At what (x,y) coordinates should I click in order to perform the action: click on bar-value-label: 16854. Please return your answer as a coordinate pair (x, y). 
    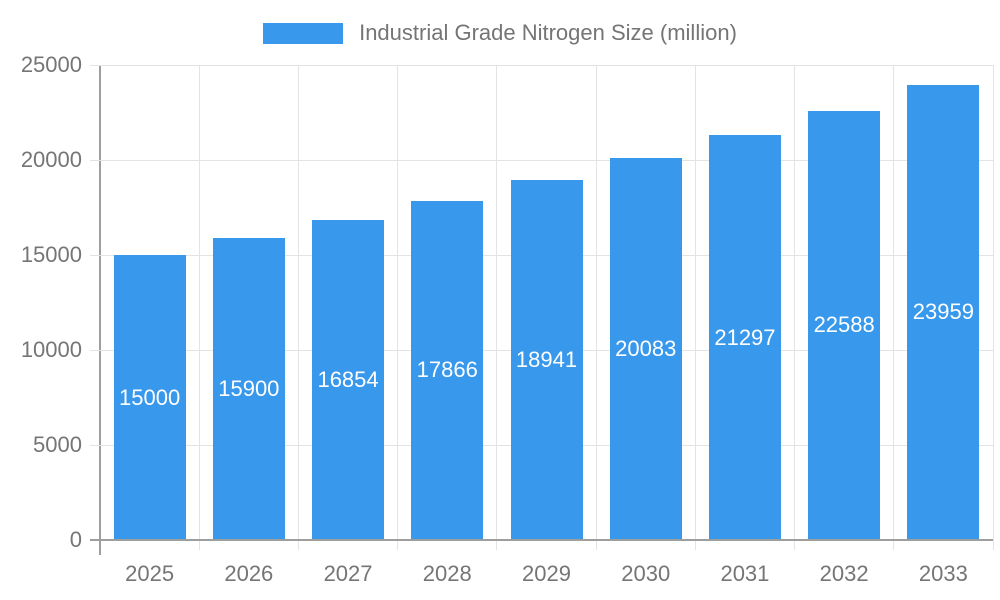
    Looking at the image, I should click on (348, 379).